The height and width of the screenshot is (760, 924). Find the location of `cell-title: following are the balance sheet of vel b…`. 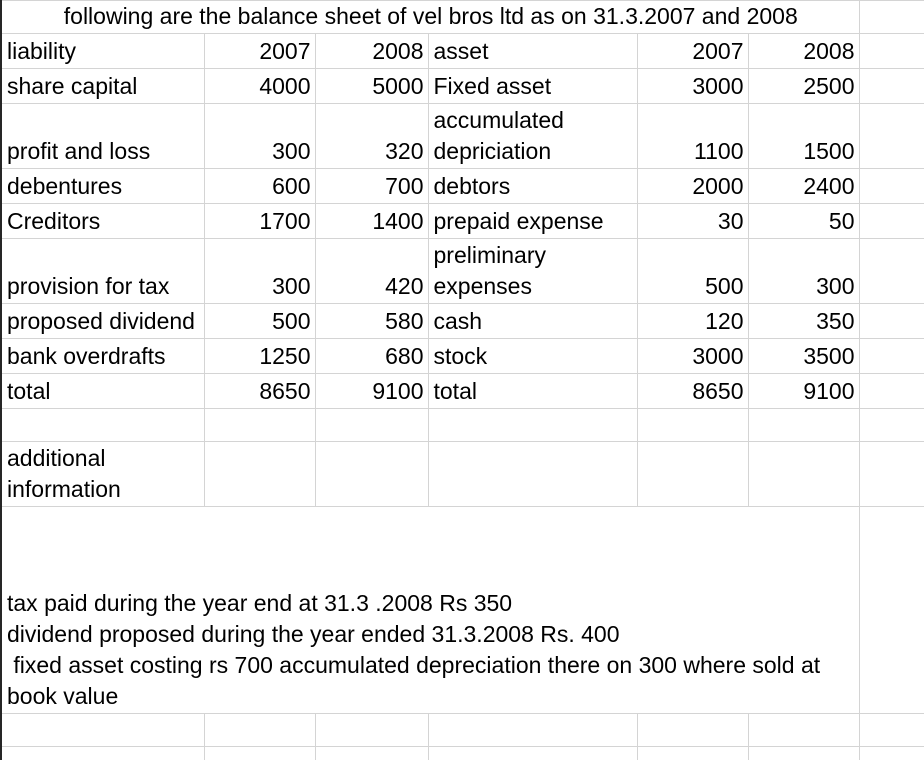

cell-title: following are the balance sheet of vel b… is located at coordinates (430, 17).